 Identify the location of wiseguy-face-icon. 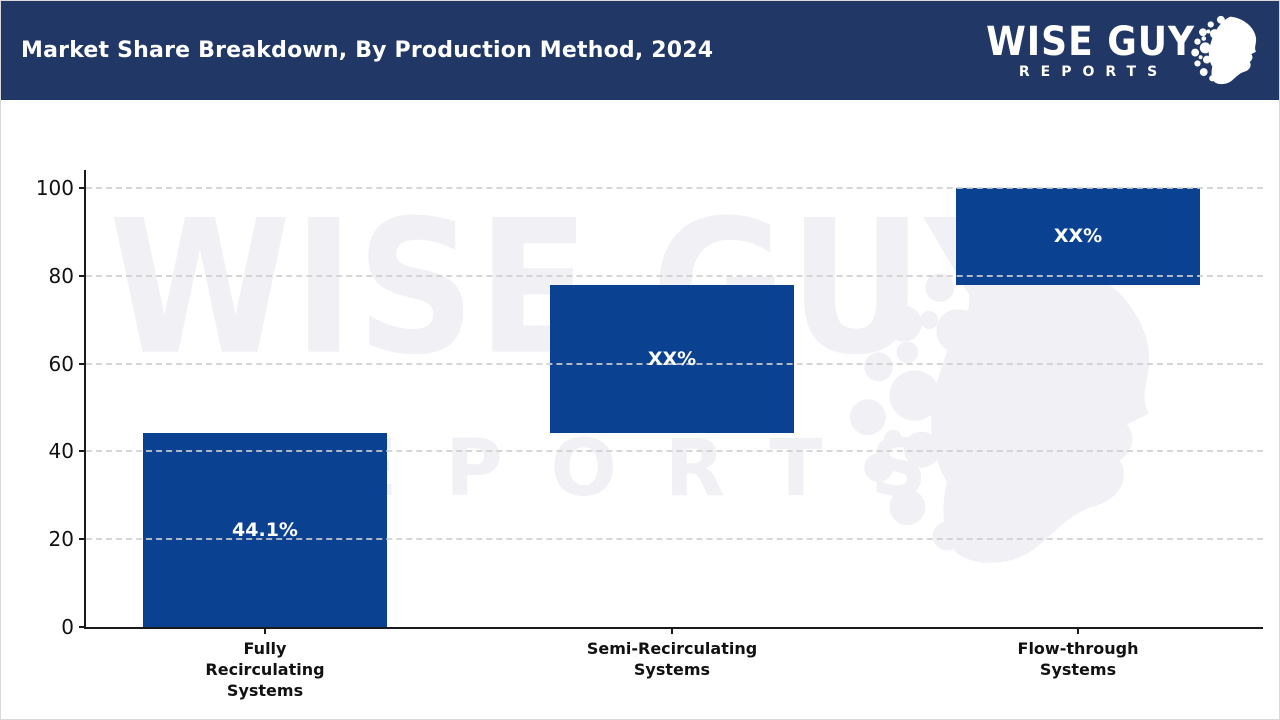
(1224, 49).